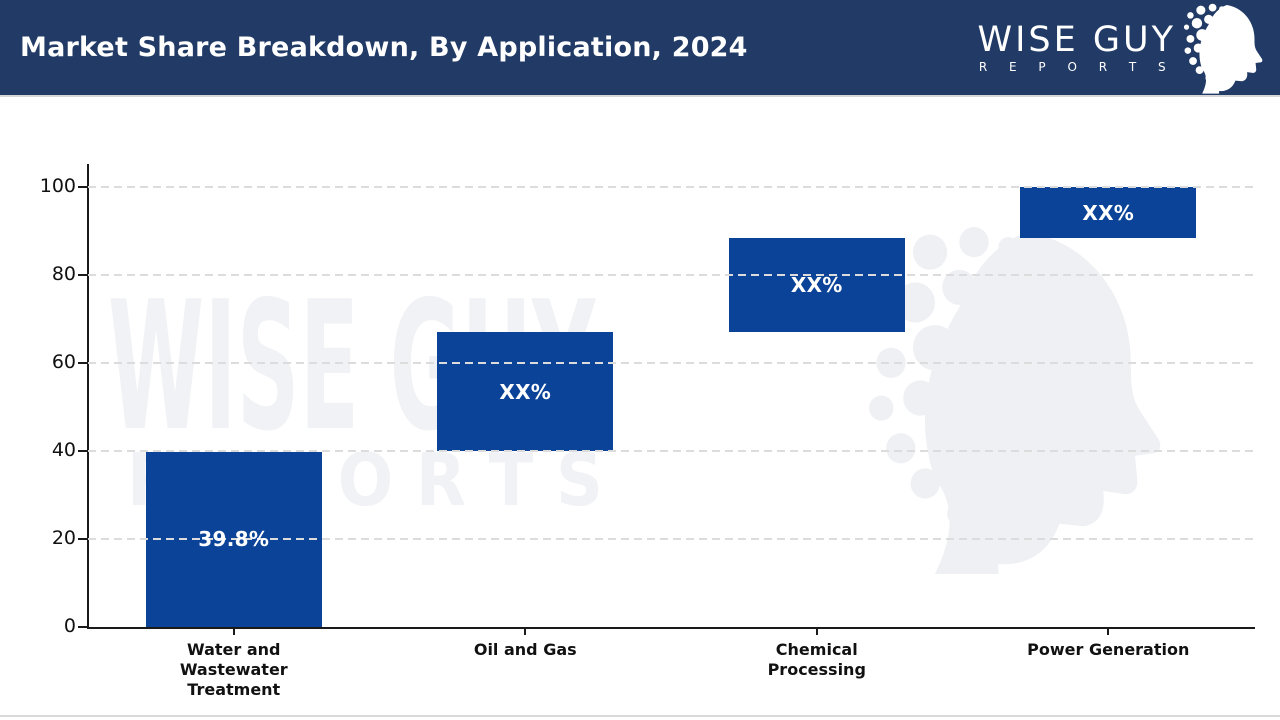  What do you see at coordinates (234, 689) in the screenshot?
I see `category-label-line: Treatment` at bounding box center [234, 689].